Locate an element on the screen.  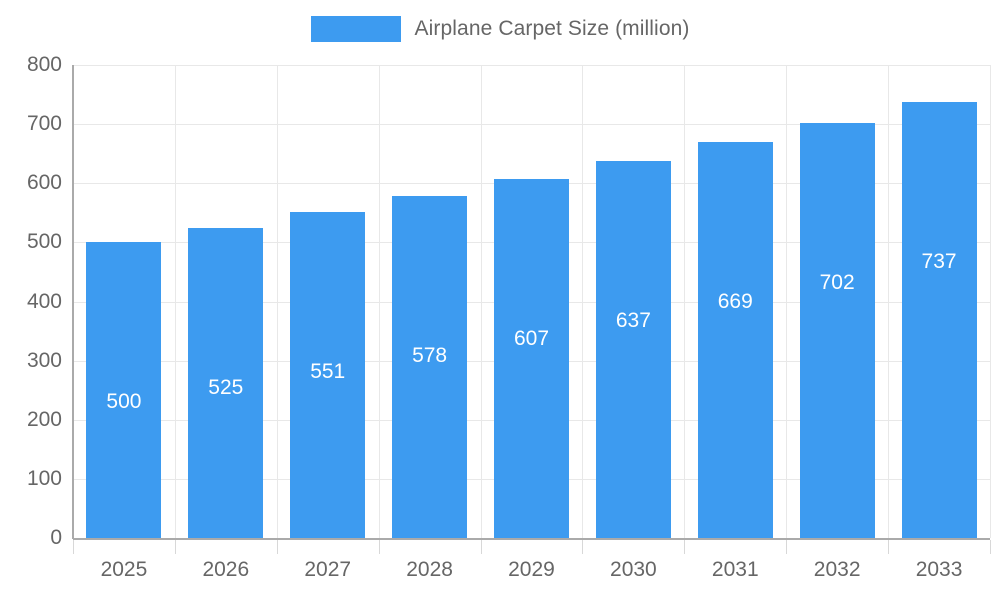
bar: 525 is located at coordinates (226, 382).